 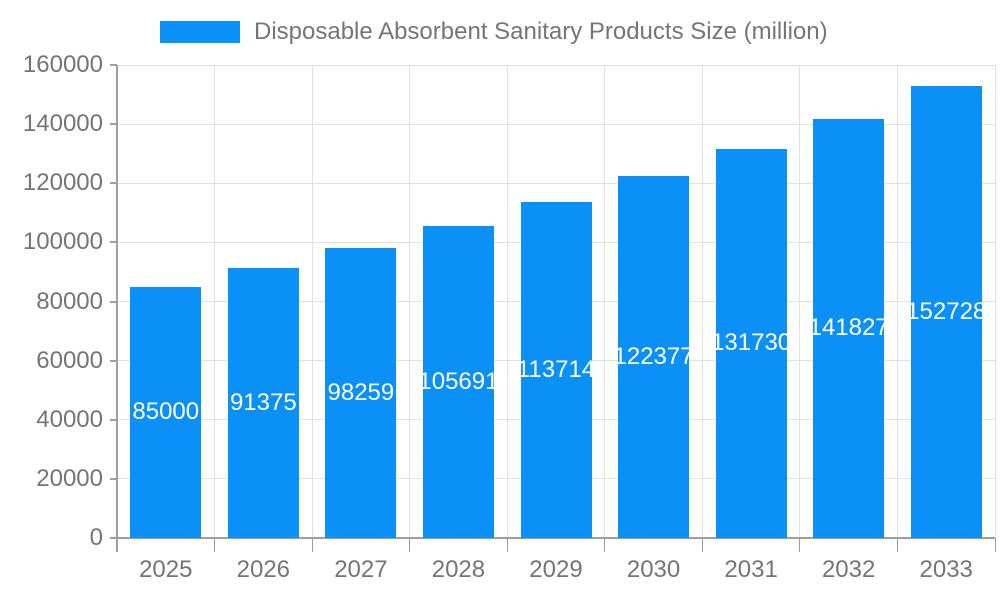 What do you see at coordinates (62, 64) in the screenshot?
I see `y-tick-label: 160000` at bounding box center [62, 64].